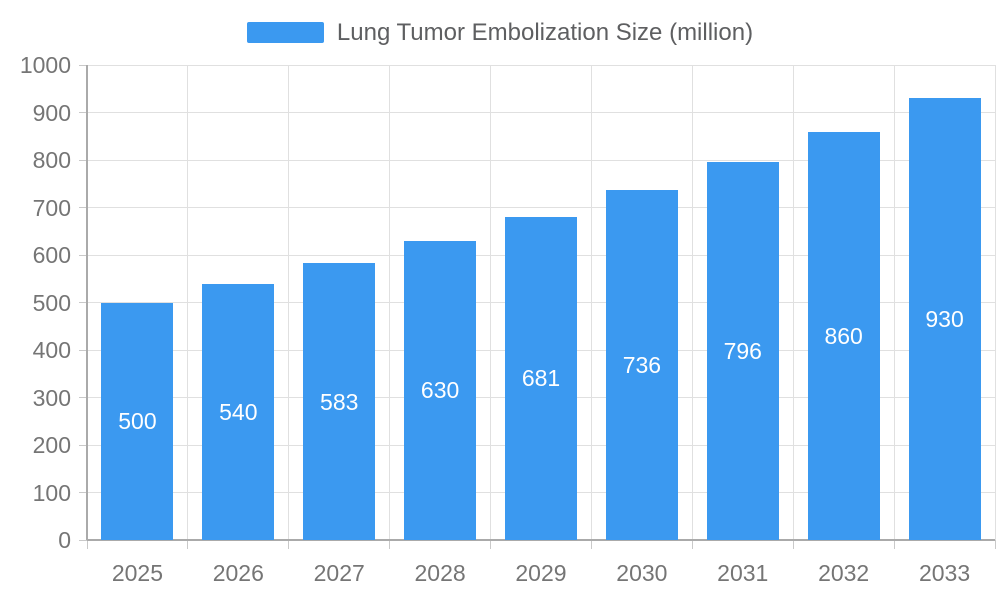 The width and height of the screenshot is (1000, 600). I want to click on x-tick-label: 2032, so click(844, 573).